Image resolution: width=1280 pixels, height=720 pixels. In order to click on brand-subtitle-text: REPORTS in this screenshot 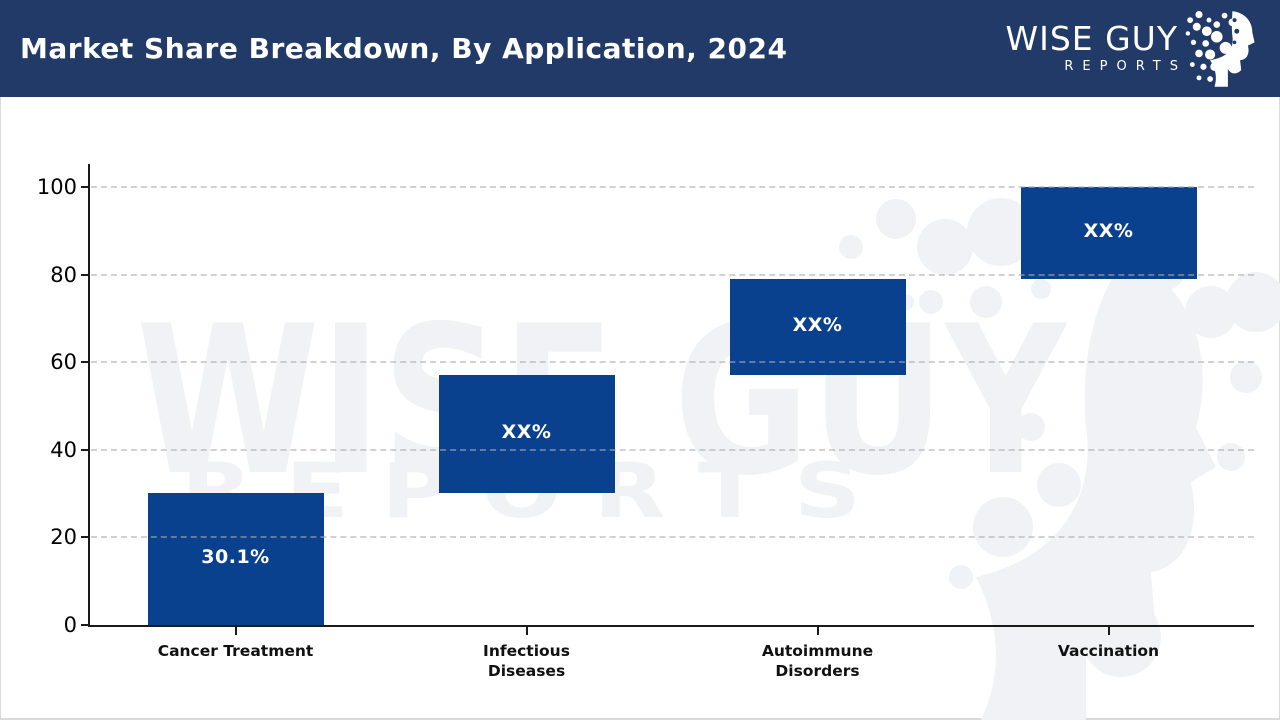, I will do `click(1125, 66)`.